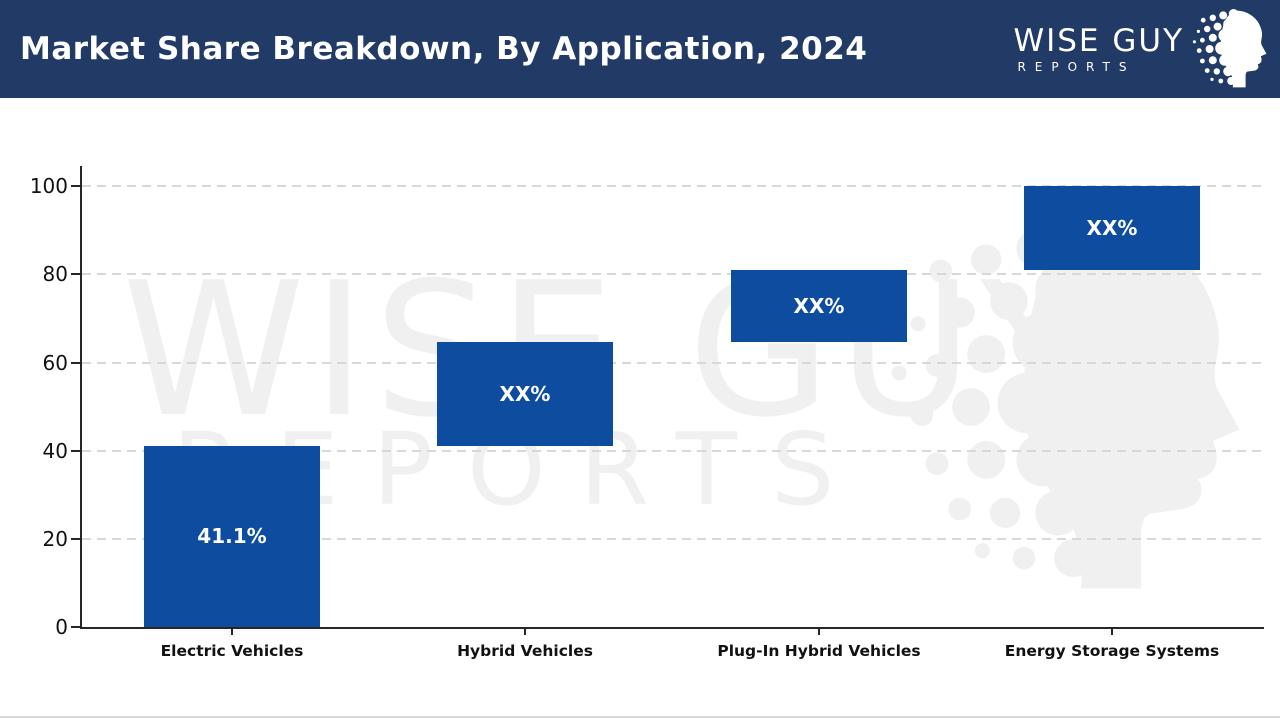 The image size is (1280, 720). Describe the element at coordinates (48, 186) in the screenshot. I see `y-tick-label: 100` at that location.